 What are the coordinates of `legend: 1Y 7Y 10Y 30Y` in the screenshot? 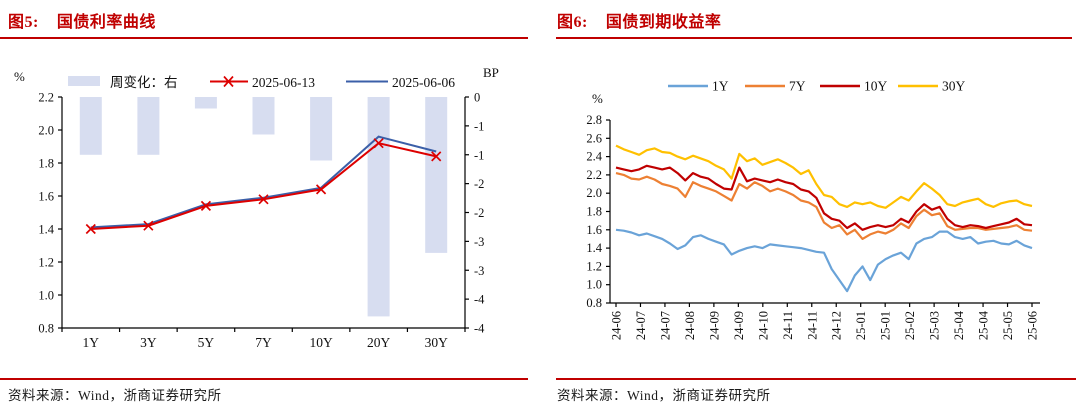 It's located at (817, 86).